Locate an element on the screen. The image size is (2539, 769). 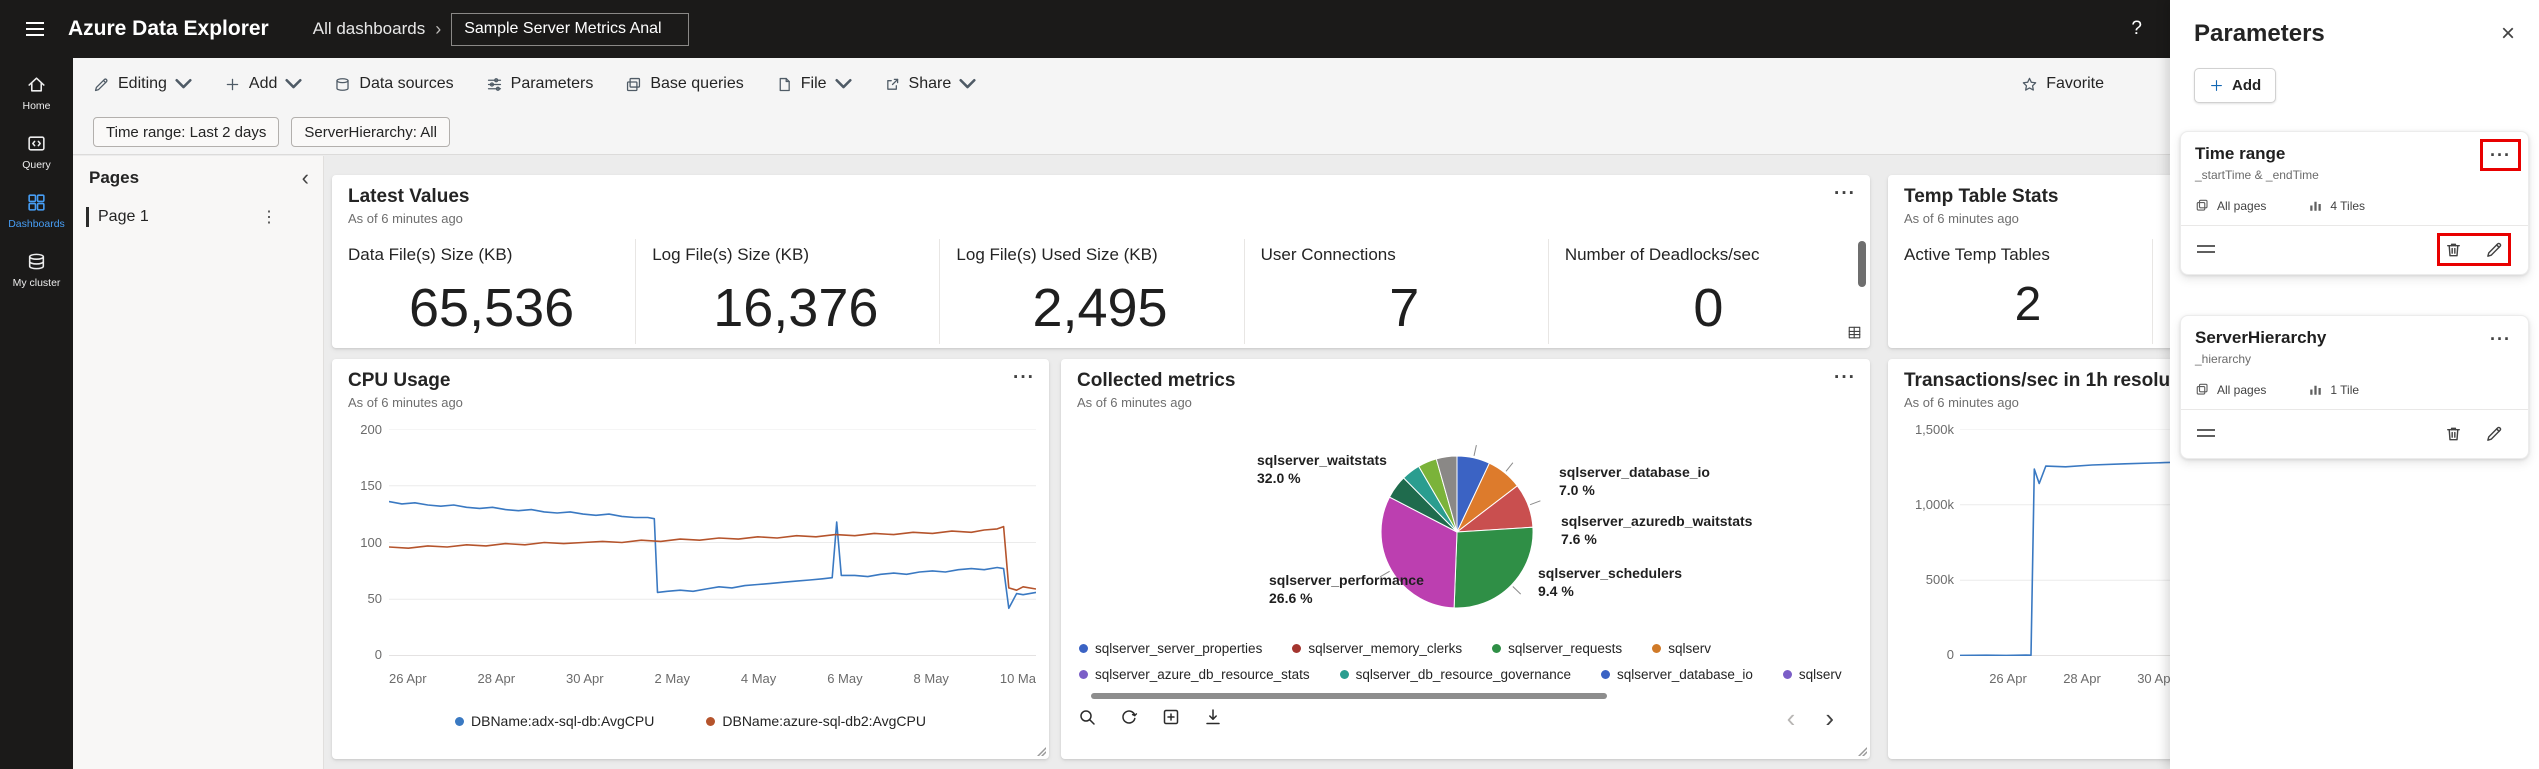
legend-item: DBName:adx-sql-db:AvgCPU is located at coordinates (554, 721).